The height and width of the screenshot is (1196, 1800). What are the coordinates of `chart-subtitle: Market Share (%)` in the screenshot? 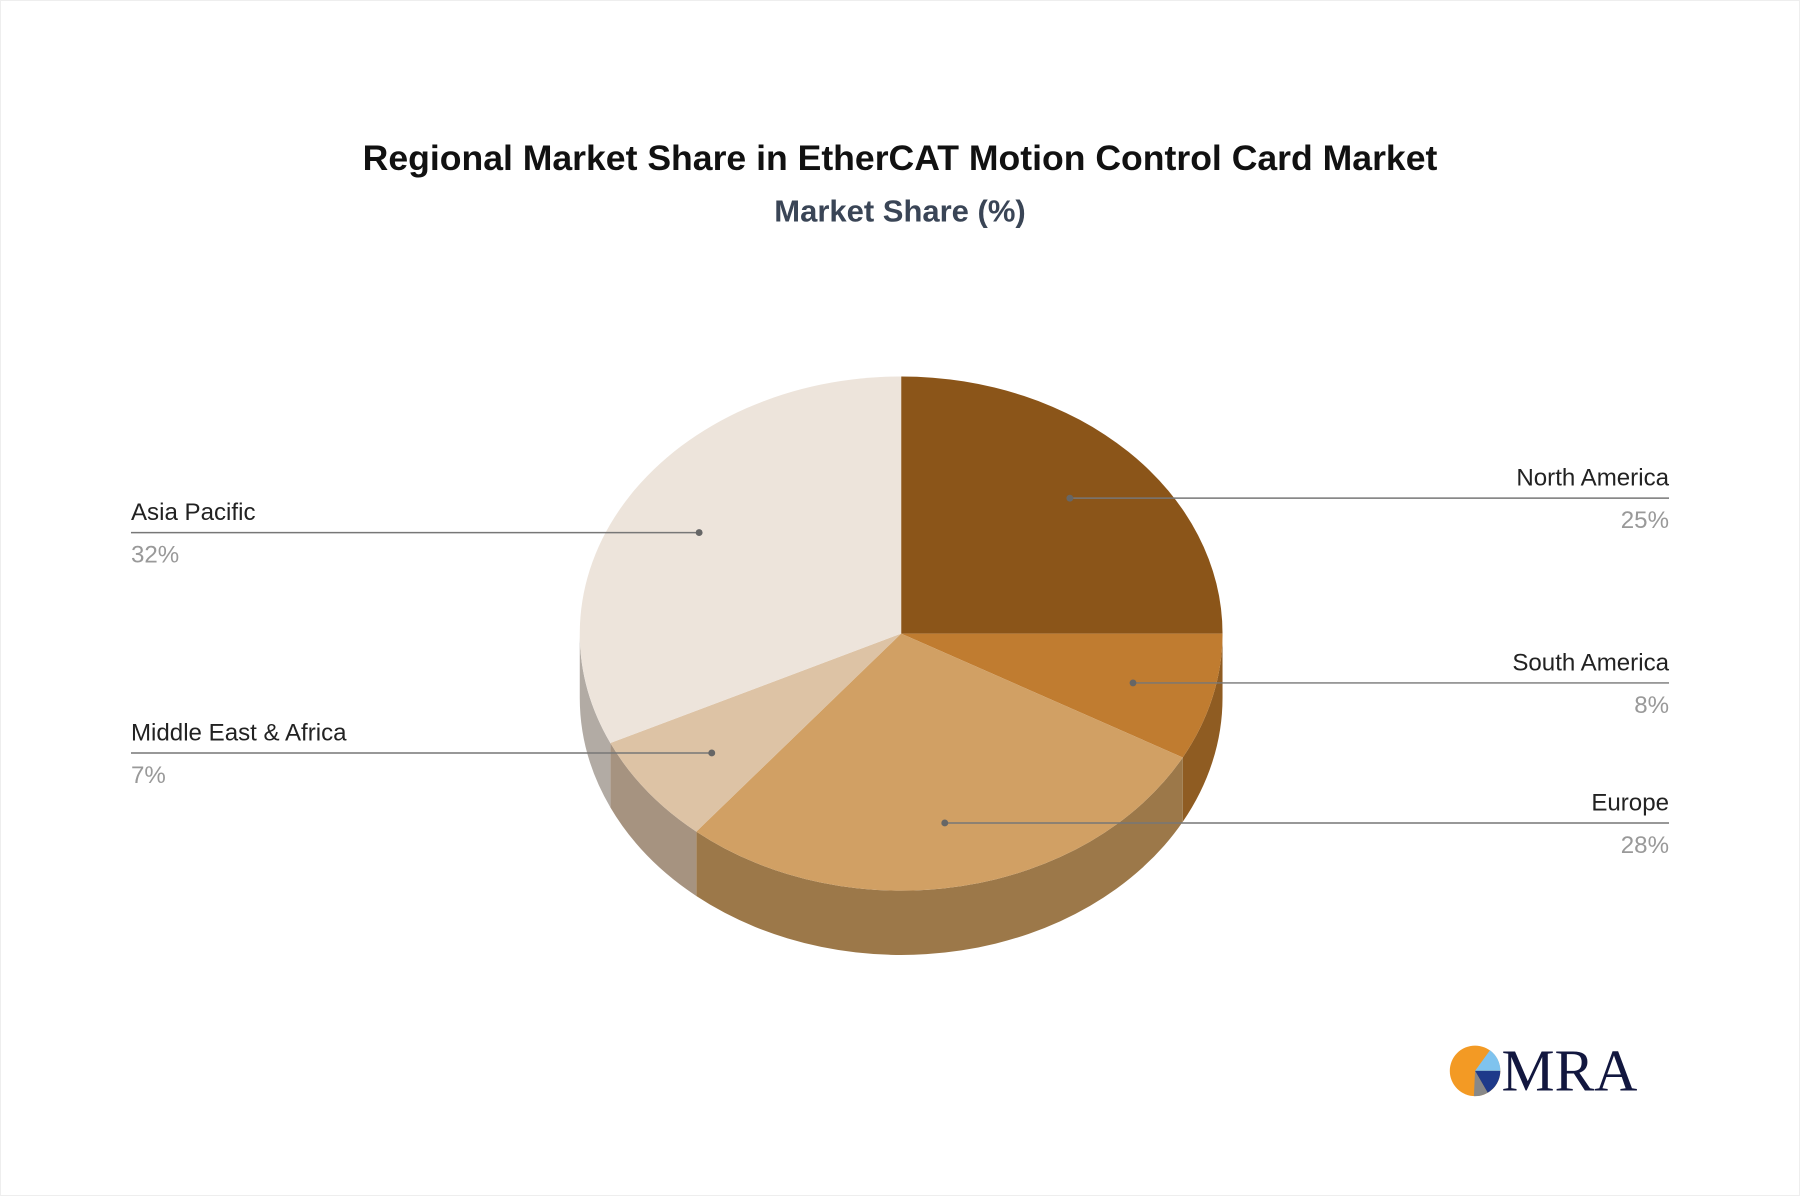 It's located at (899, 211).